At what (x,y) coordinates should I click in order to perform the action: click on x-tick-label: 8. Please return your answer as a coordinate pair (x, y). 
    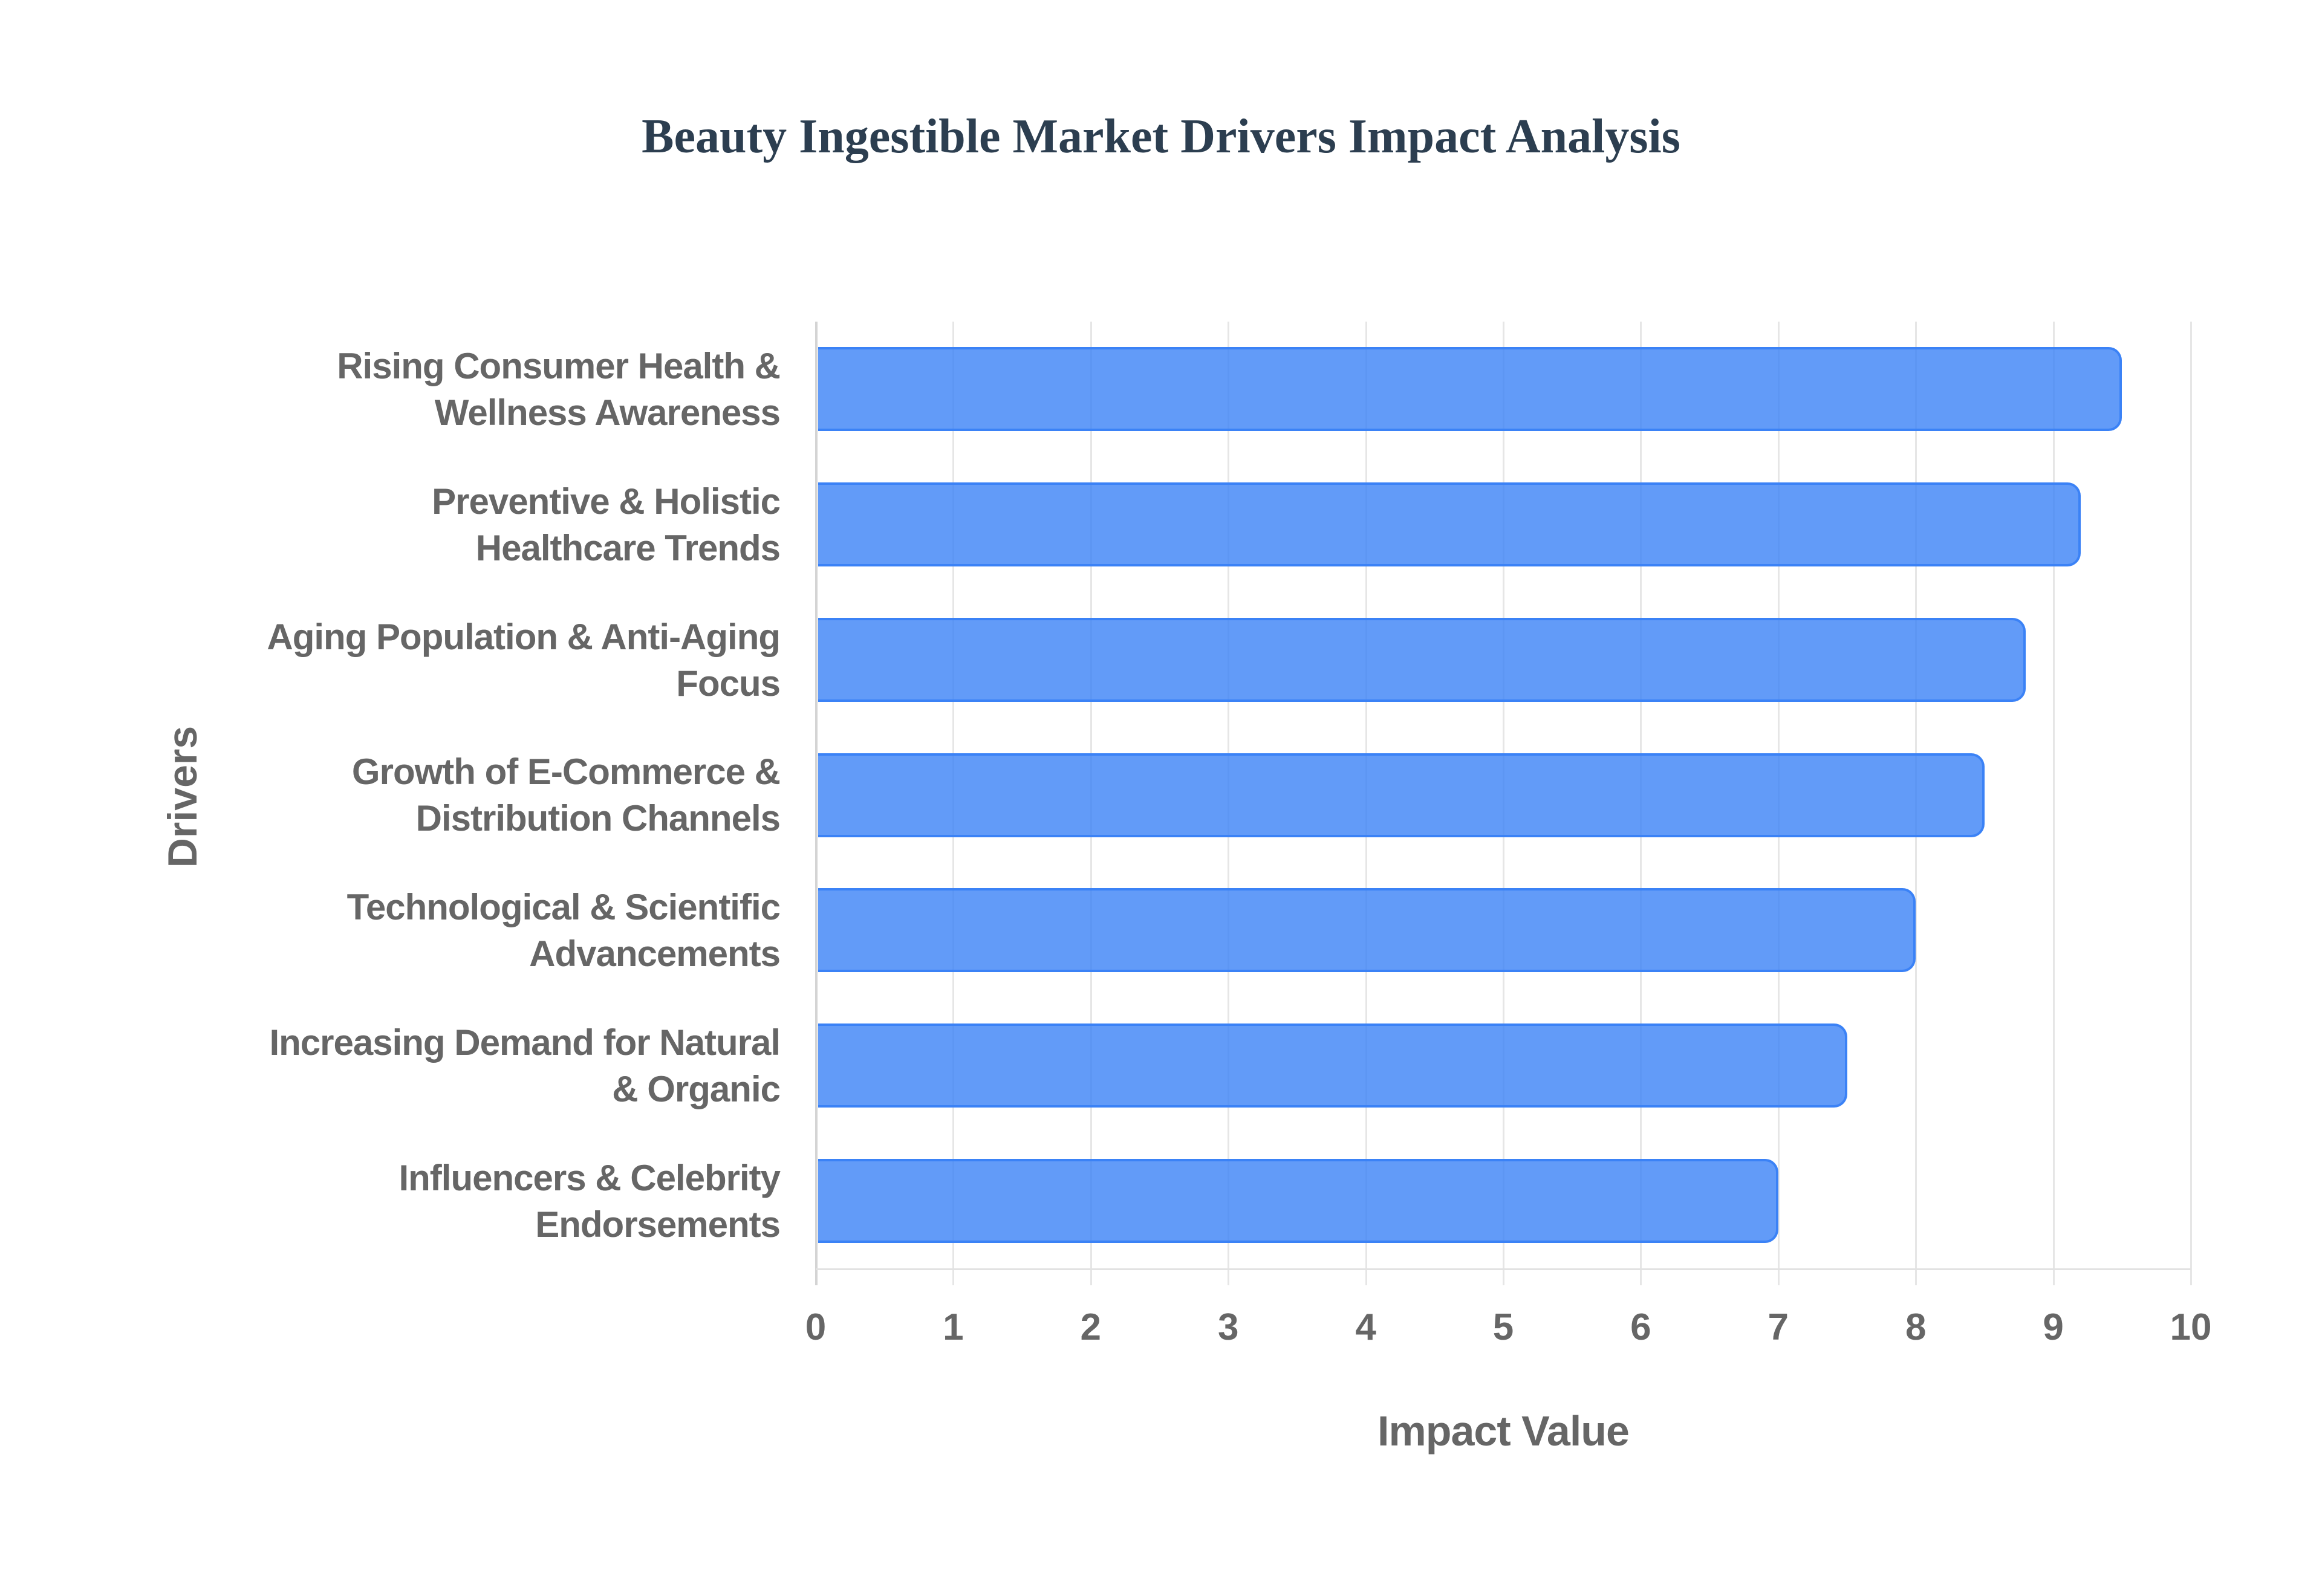
    Looking at the image, I should click on (1916, 1327).